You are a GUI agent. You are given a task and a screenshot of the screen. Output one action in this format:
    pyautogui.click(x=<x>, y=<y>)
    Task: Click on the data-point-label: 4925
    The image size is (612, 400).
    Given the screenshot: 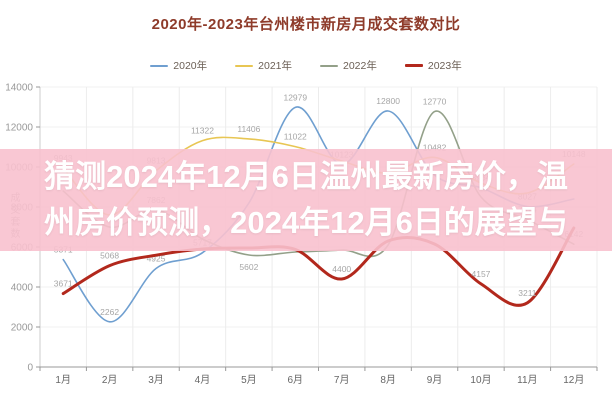 What is the action you would take?
    pyautogui.click(x=156, y=259)
    